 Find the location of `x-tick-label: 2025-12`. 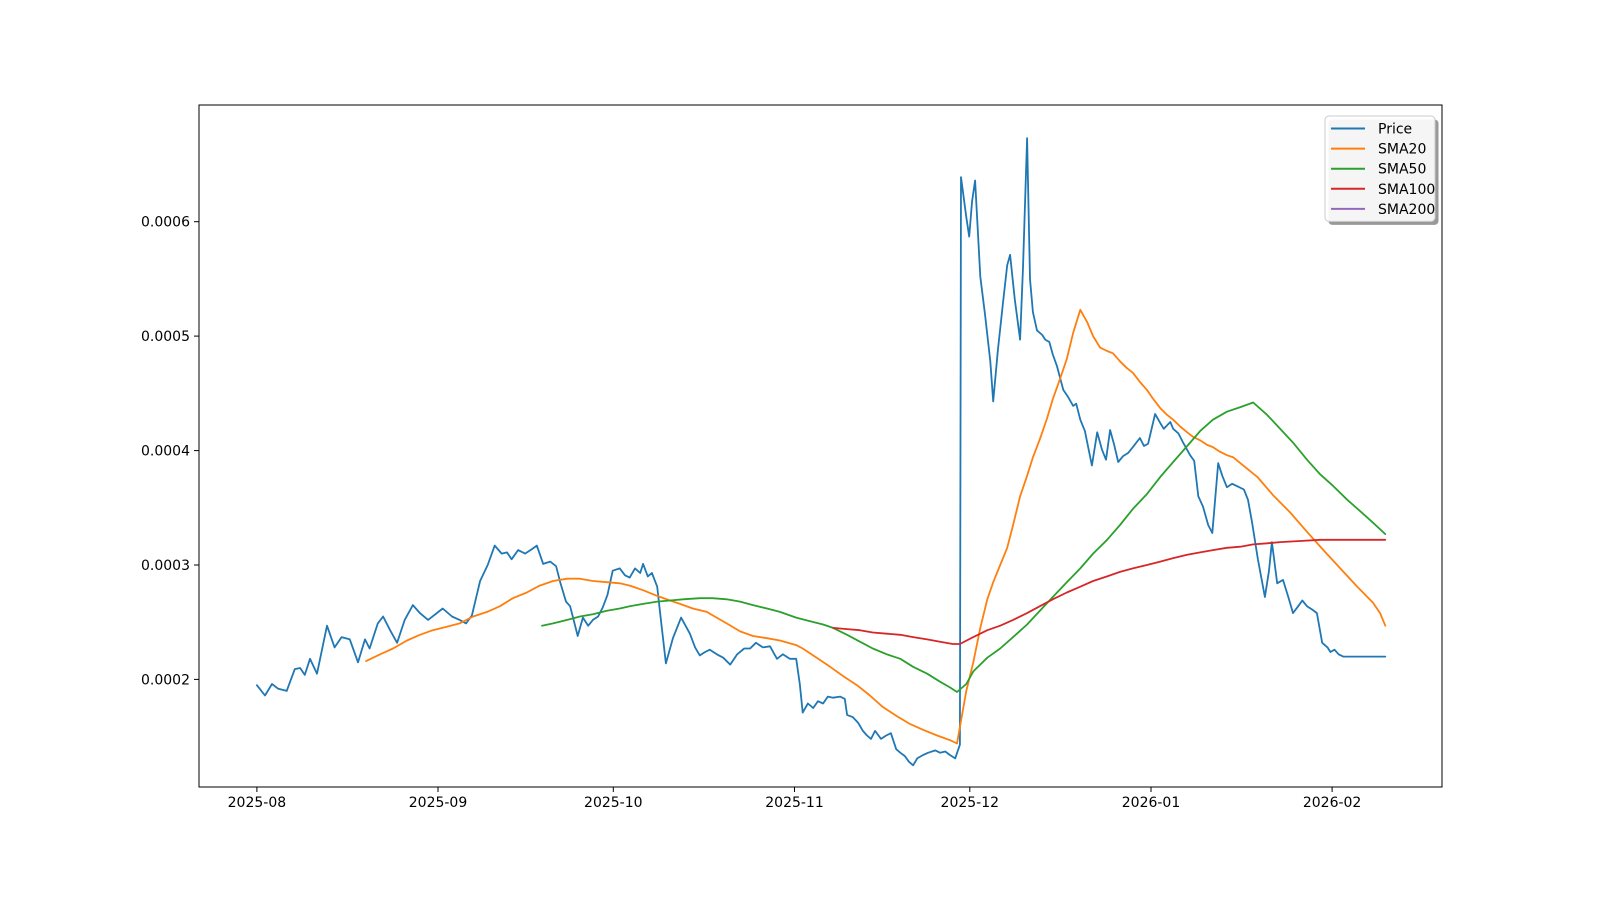

x-tick-label: 2025-12 is located at coordinates (970, 803).